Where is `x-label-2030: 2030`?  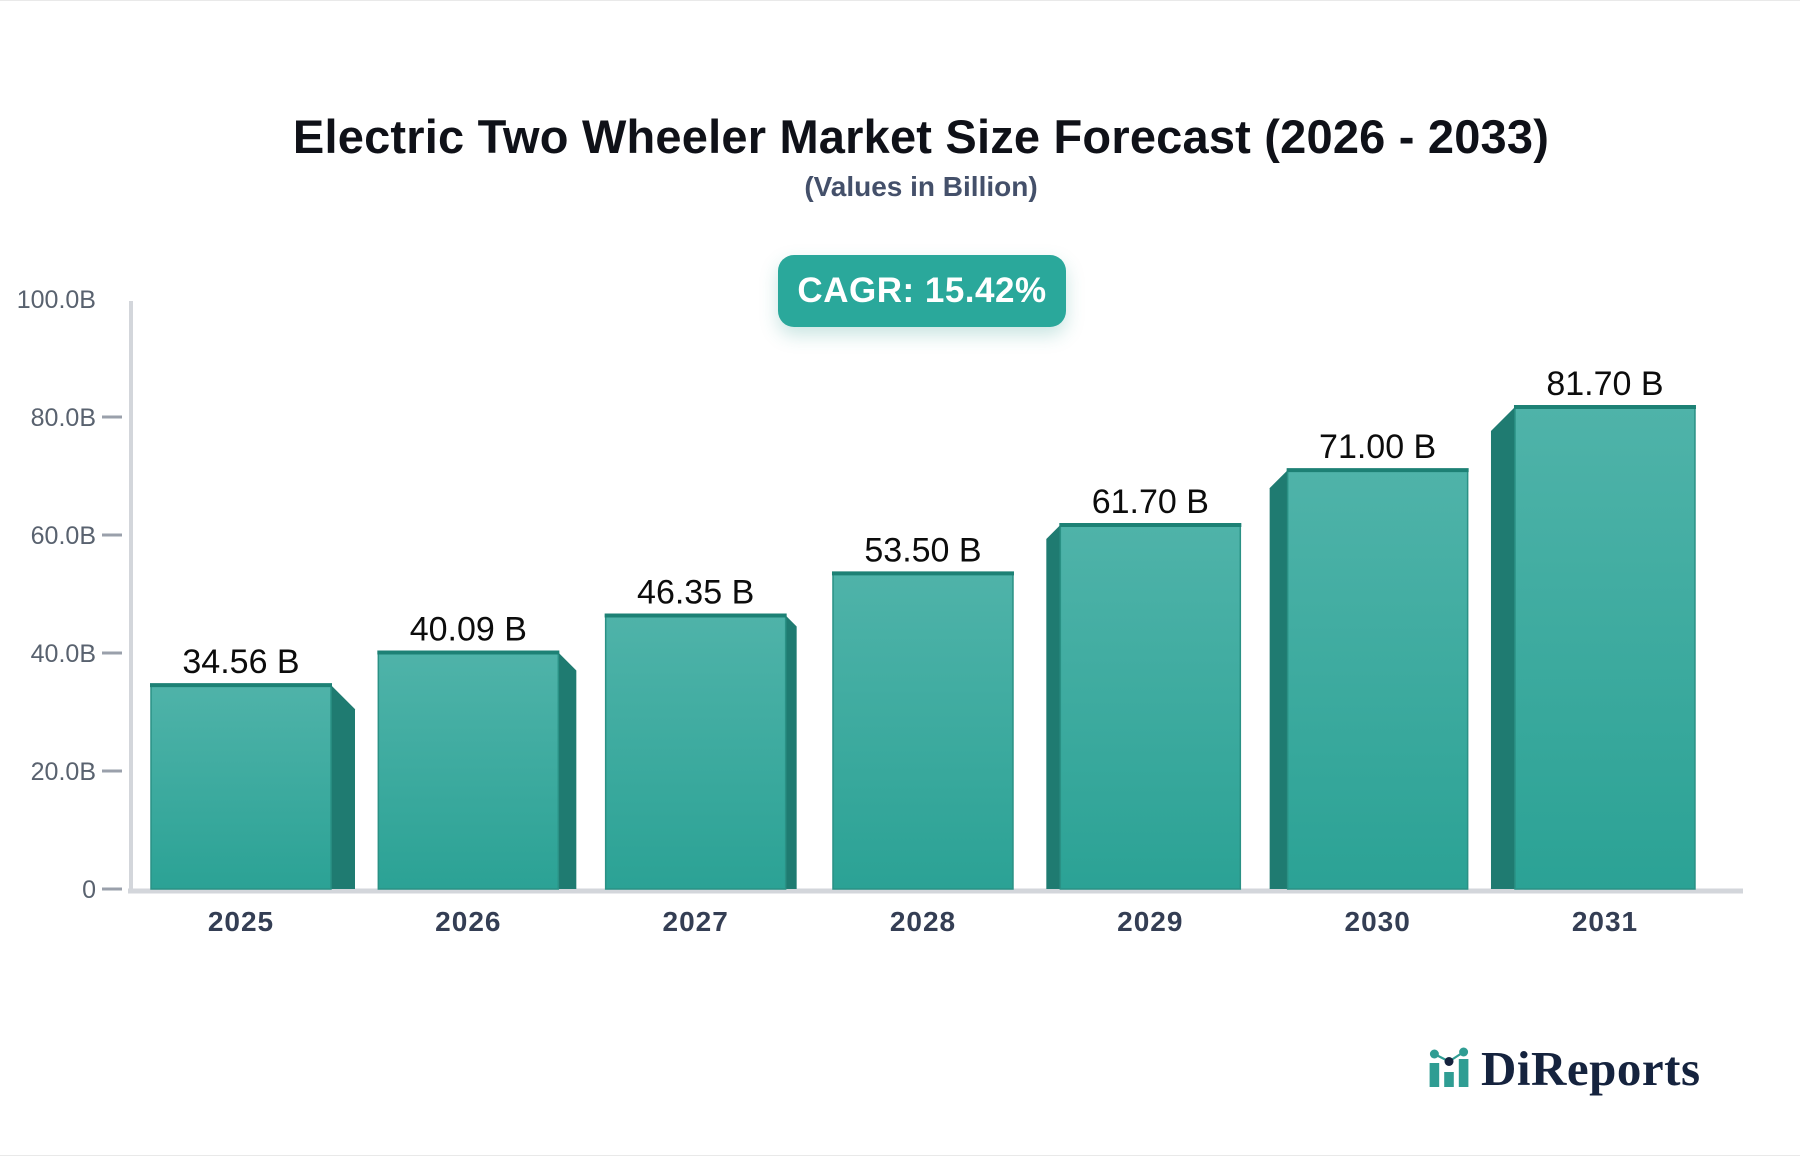 x-label-2030: 2030 is located at coordinates (1378, 921).